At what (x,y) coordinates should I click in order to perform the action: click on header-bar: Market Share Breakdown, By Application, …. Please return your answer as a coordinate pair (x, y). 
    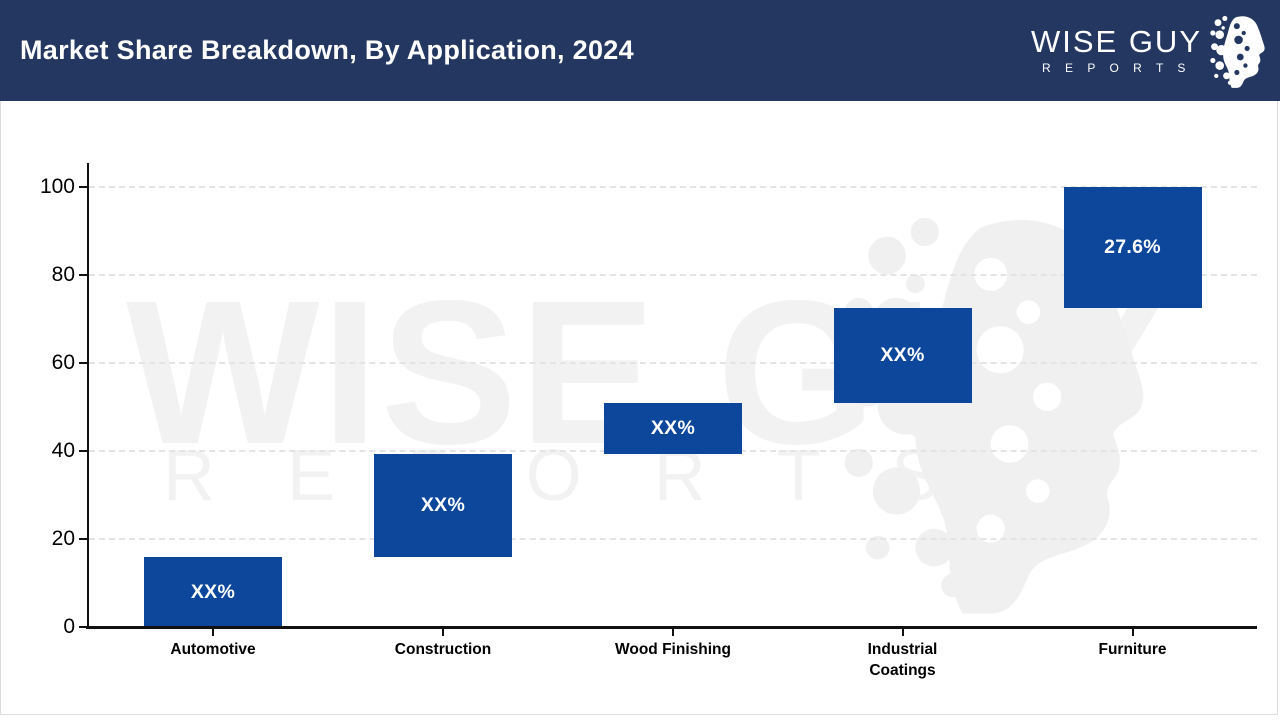
    Looking at the image, I should click on (640, 50).